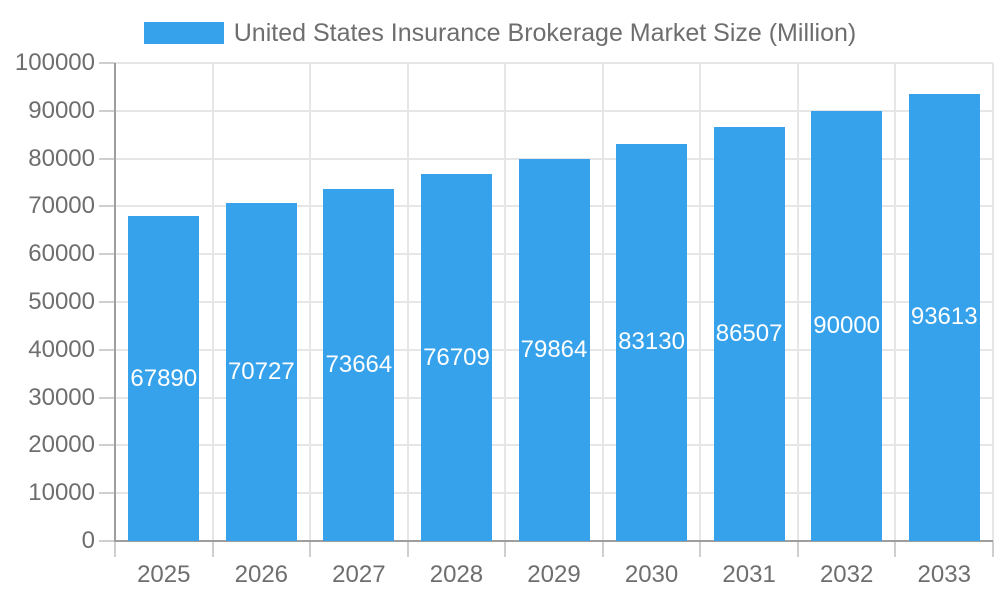  I want to click on bar-value-label: 79864, so click(554, 350).